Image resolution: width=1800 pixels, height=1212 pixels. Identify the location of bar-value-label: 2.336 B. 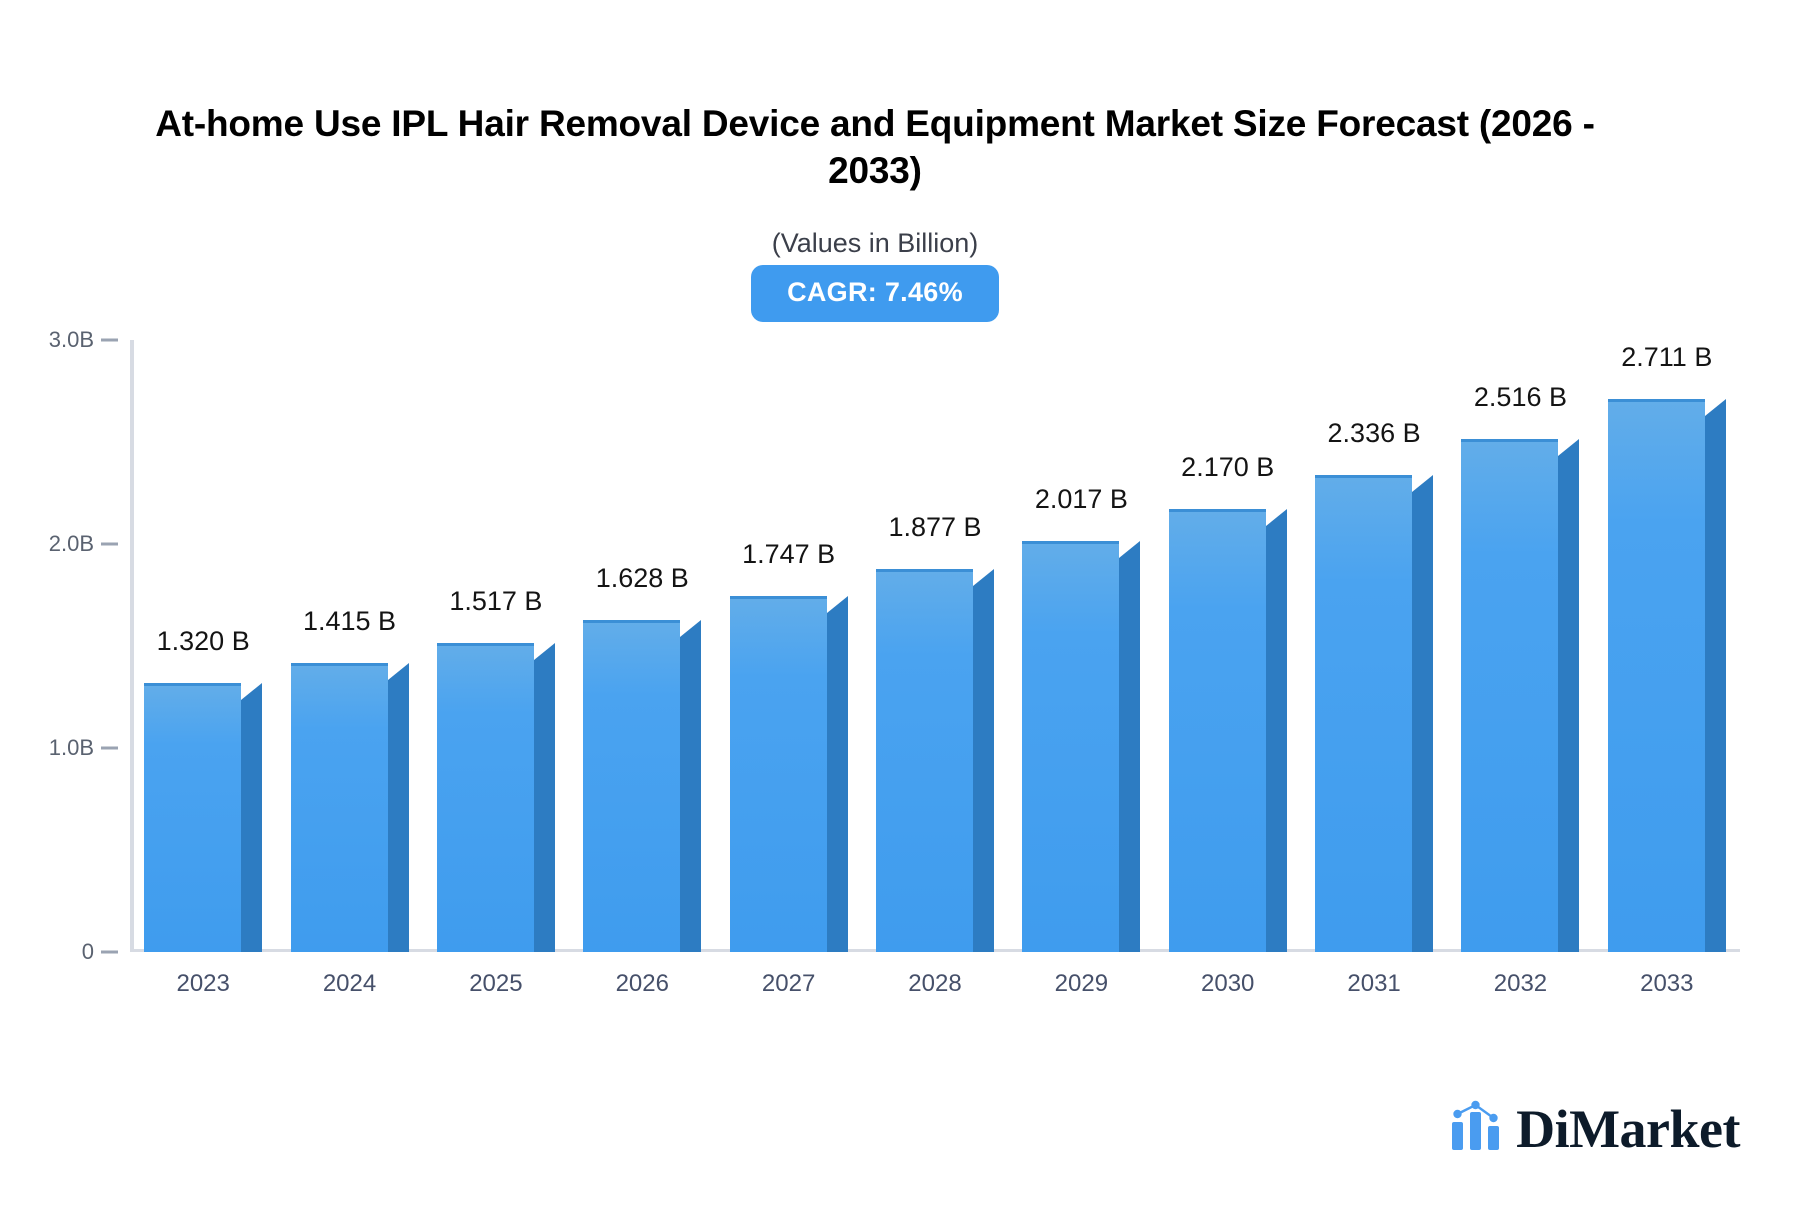
(1374, 433).